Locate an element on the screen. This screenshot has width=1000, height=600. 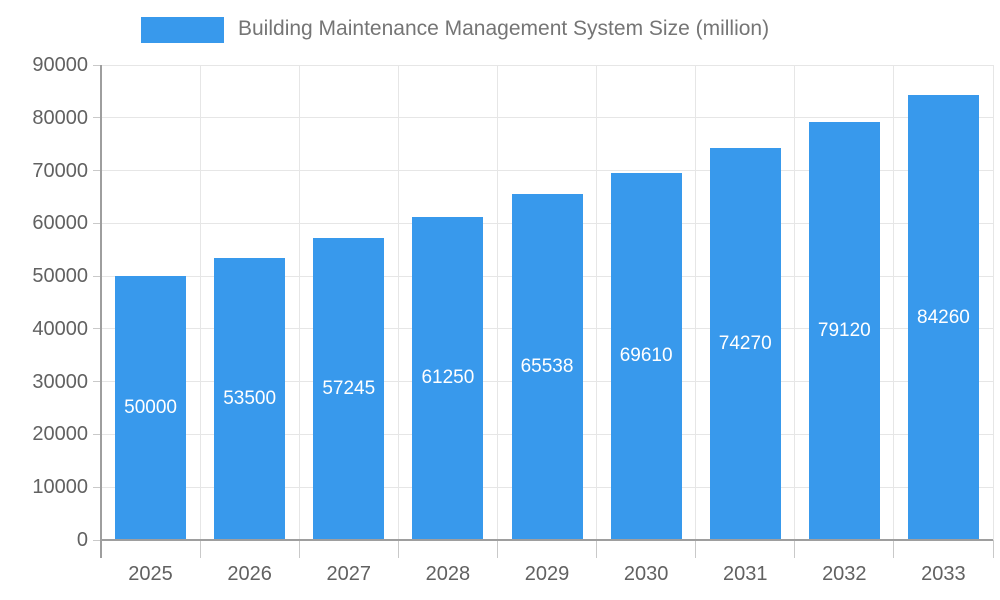
x-tick-label: 2026 is located at coordinates (249, 574).